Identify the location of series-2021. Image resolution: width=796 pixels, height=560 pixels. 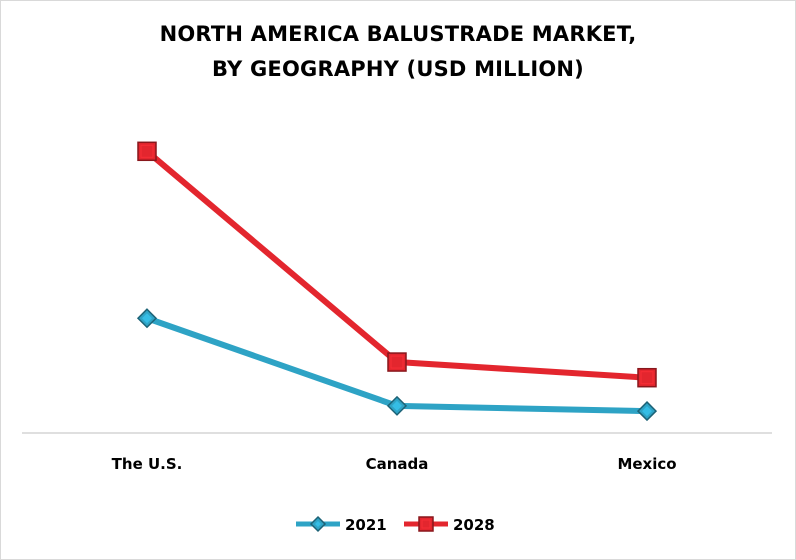
(397, 365).